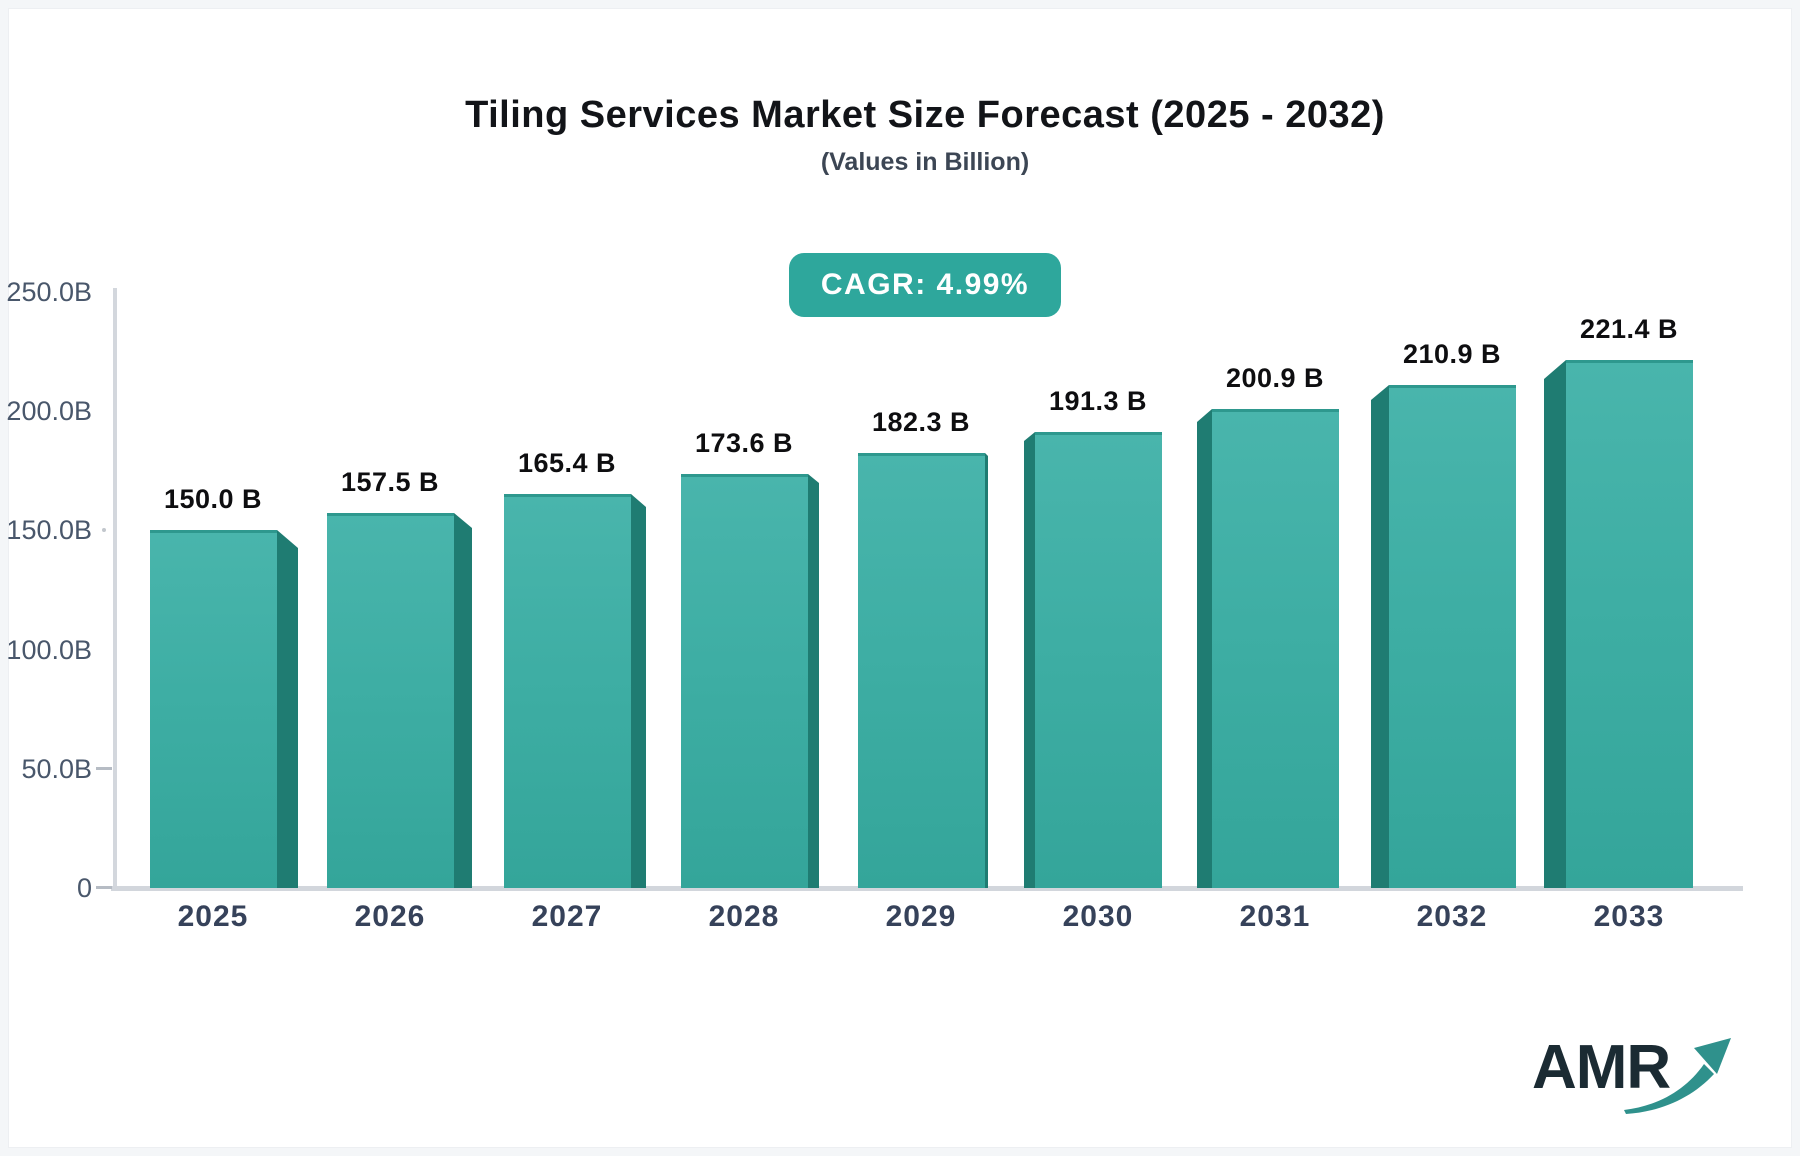 This screenshot has height=1156, width=1800. I want to click on x-axis-label: 2027, so click(567, 916).